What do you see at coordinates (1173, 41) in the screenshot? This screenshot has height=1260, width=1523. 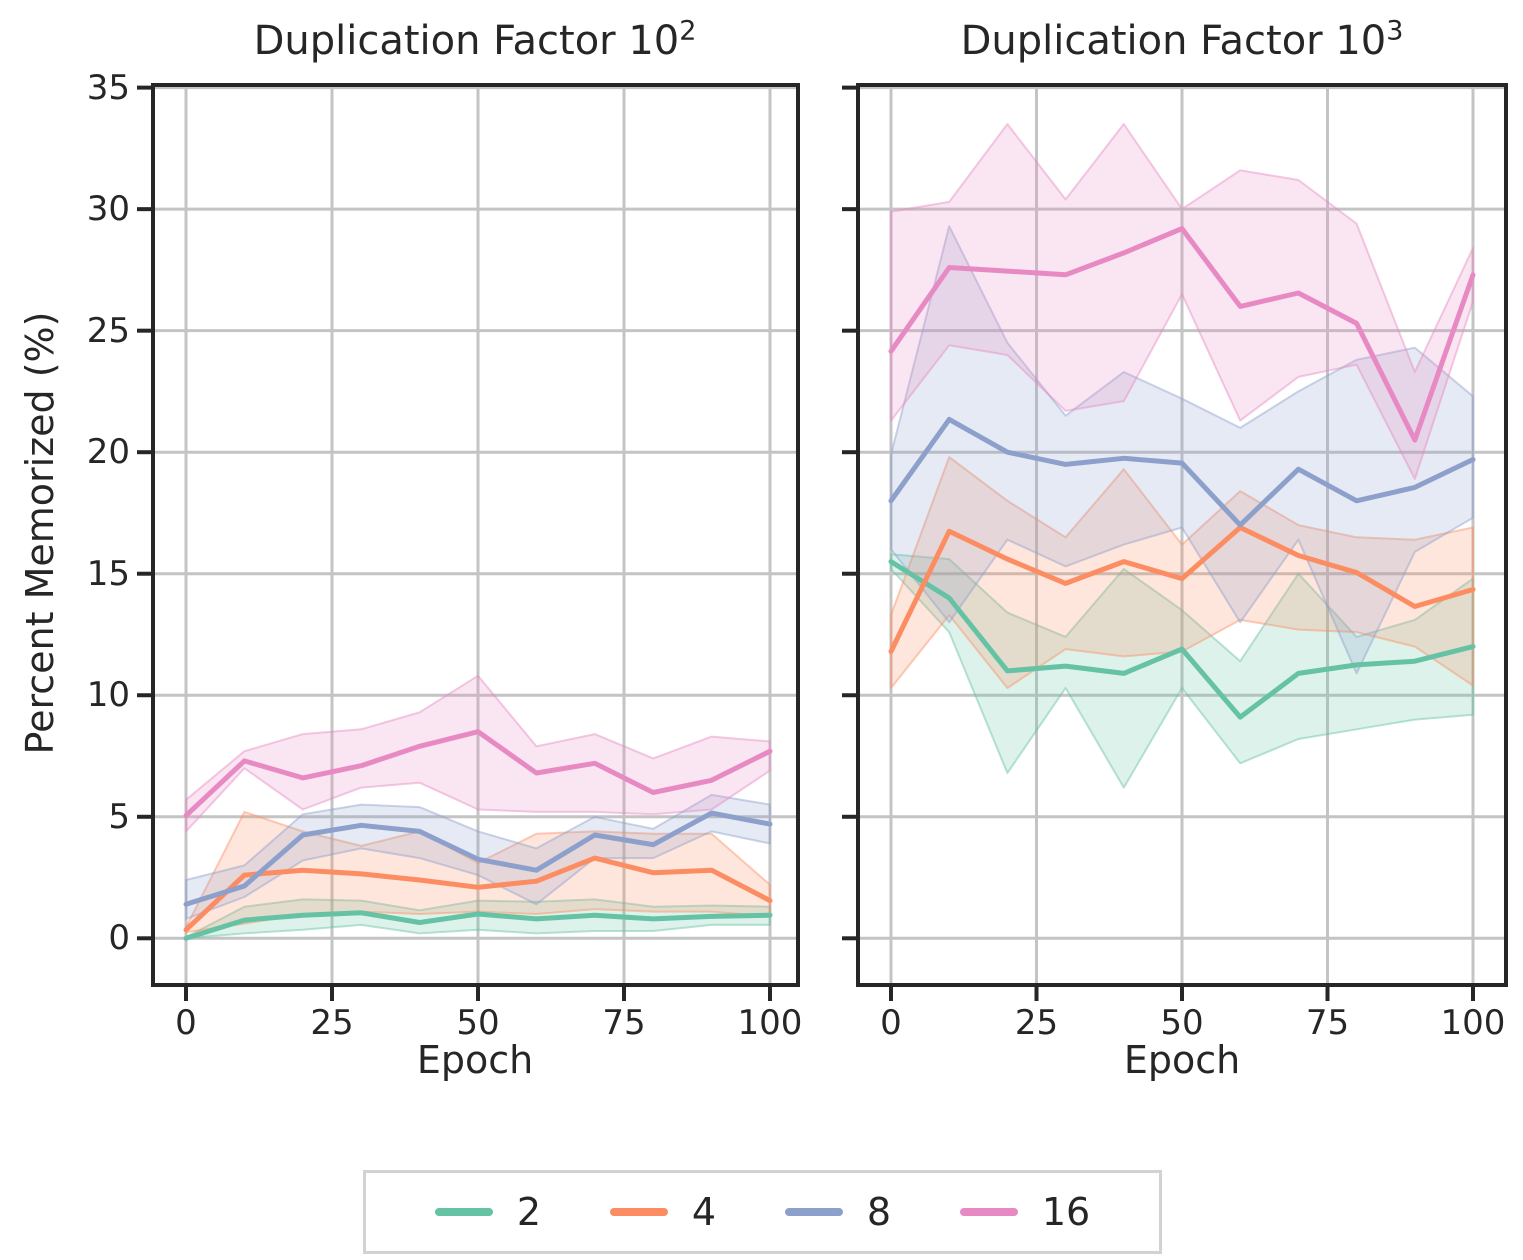 I see `right-plot-title-text: Duplication Factor 10` at bounding box center [1173, 41].